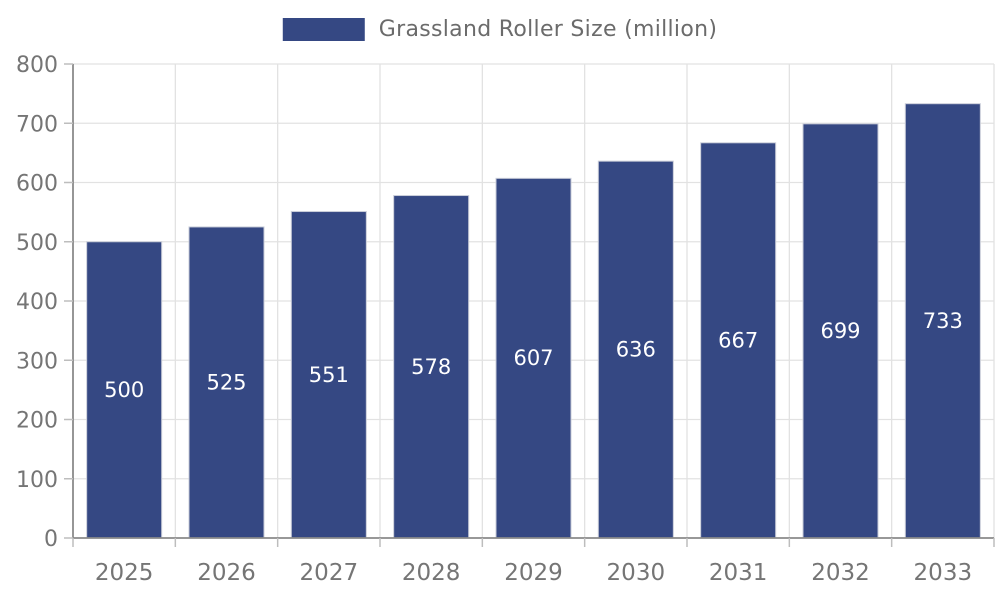  I want to click on bar-value-label: 500, so click(124, 390).